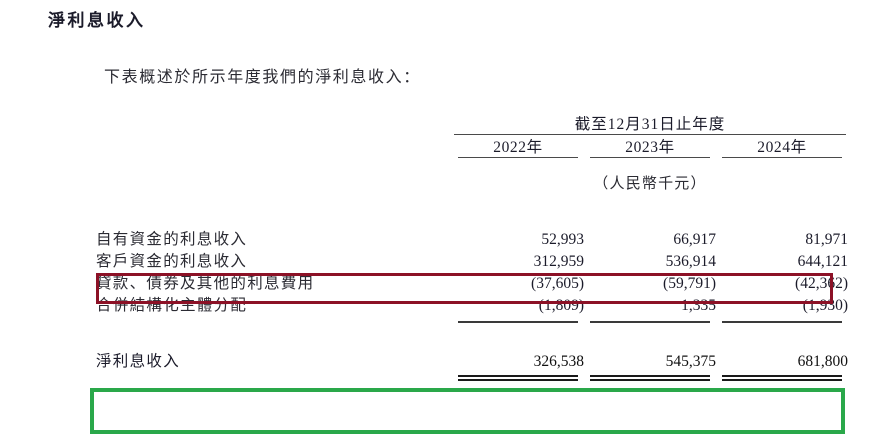  Describe the element at coordinates (518, 319) in the screenshot. I see `subtotal-rule-2022` at that location.